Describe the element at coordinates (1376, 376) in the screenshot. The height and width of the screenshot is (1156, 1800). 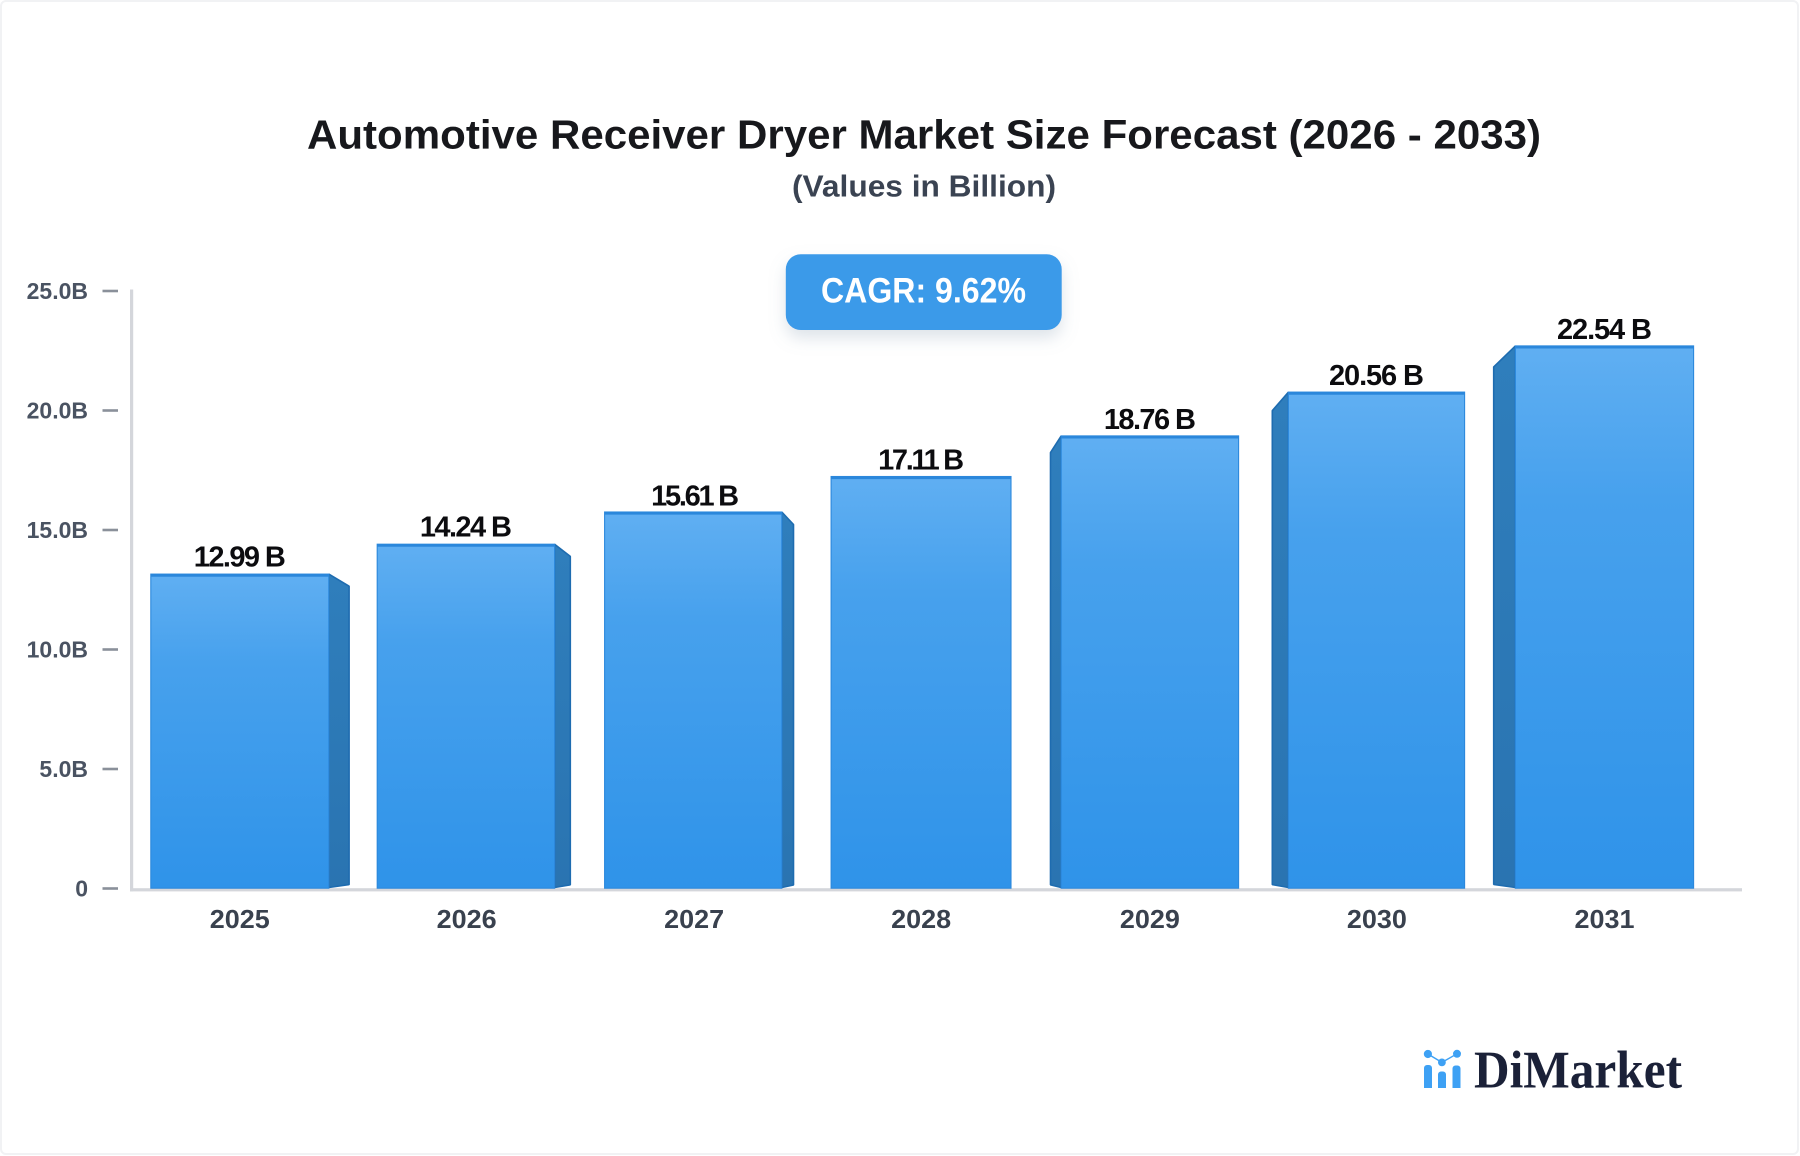
I see `svg-text: 20.56 B` at that location.